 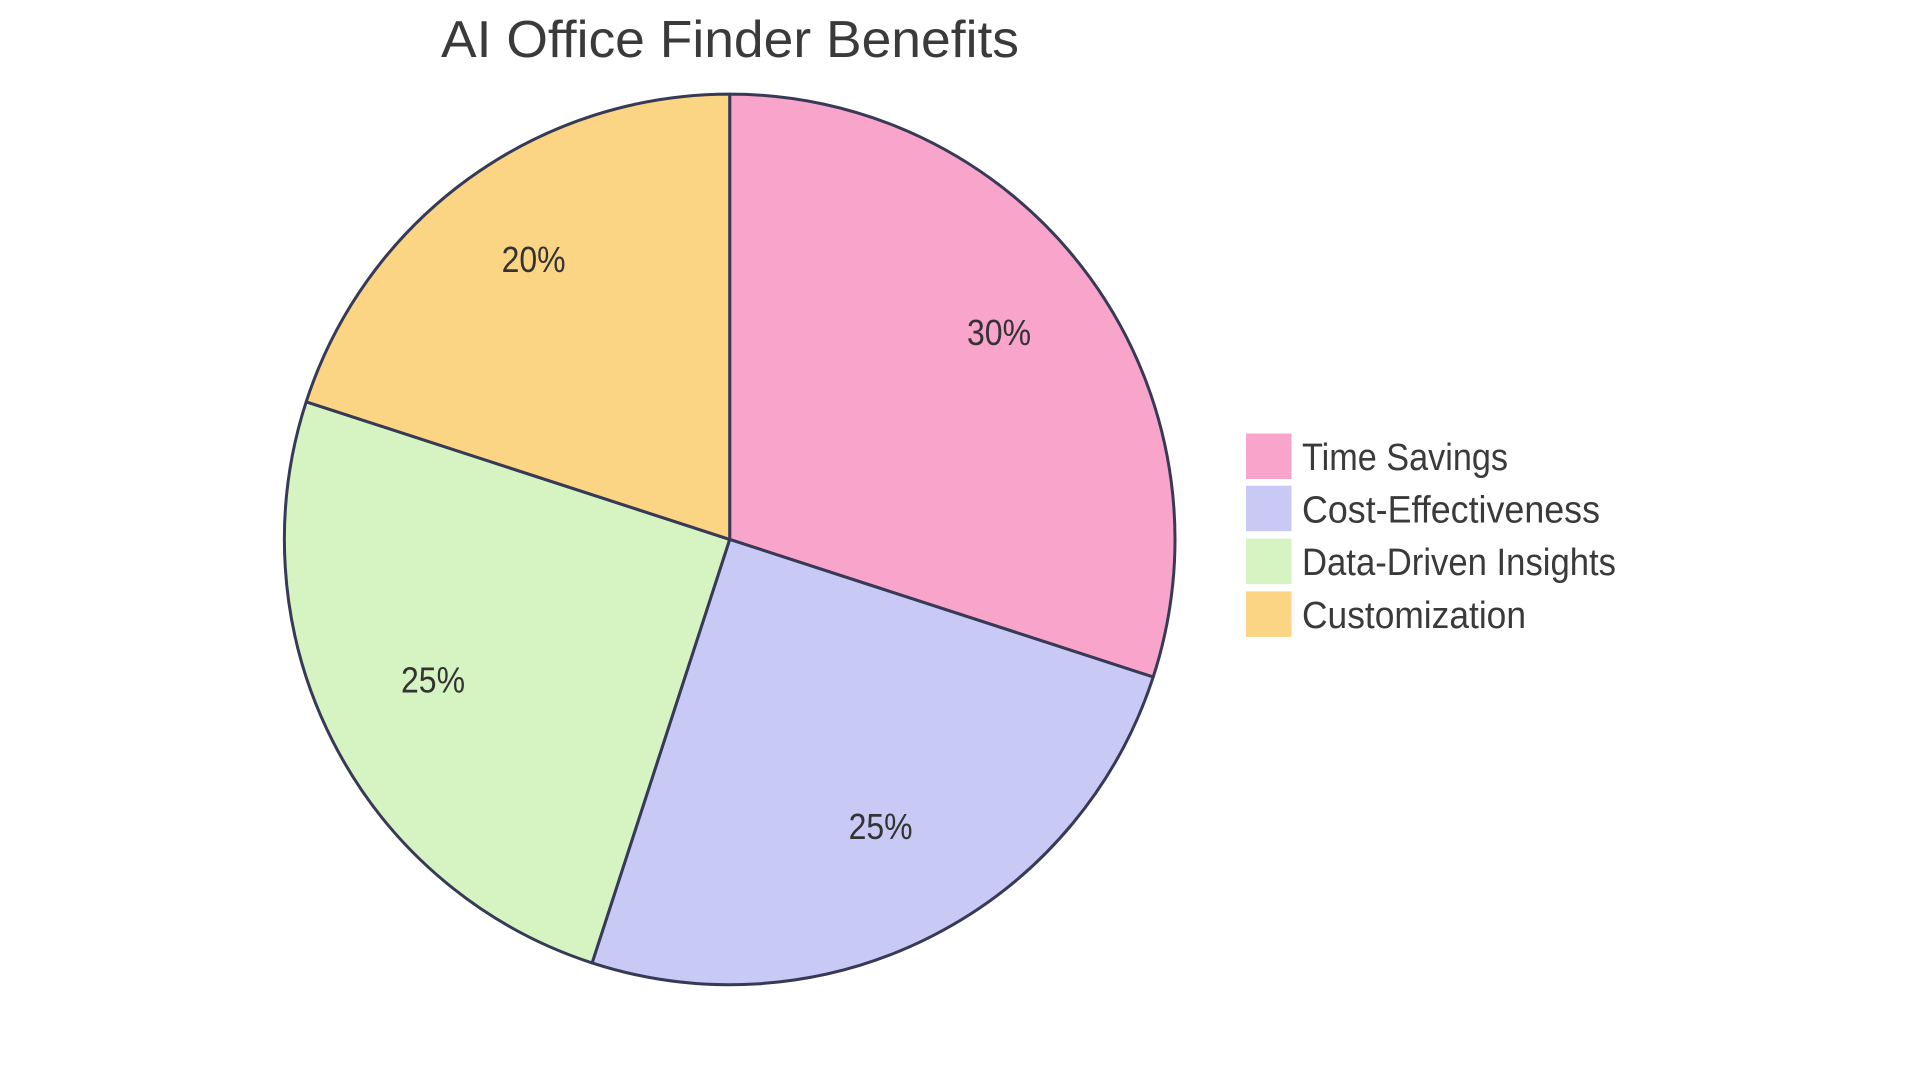 I want to click on svg-text: Customization, so click(x=1414, y=616).